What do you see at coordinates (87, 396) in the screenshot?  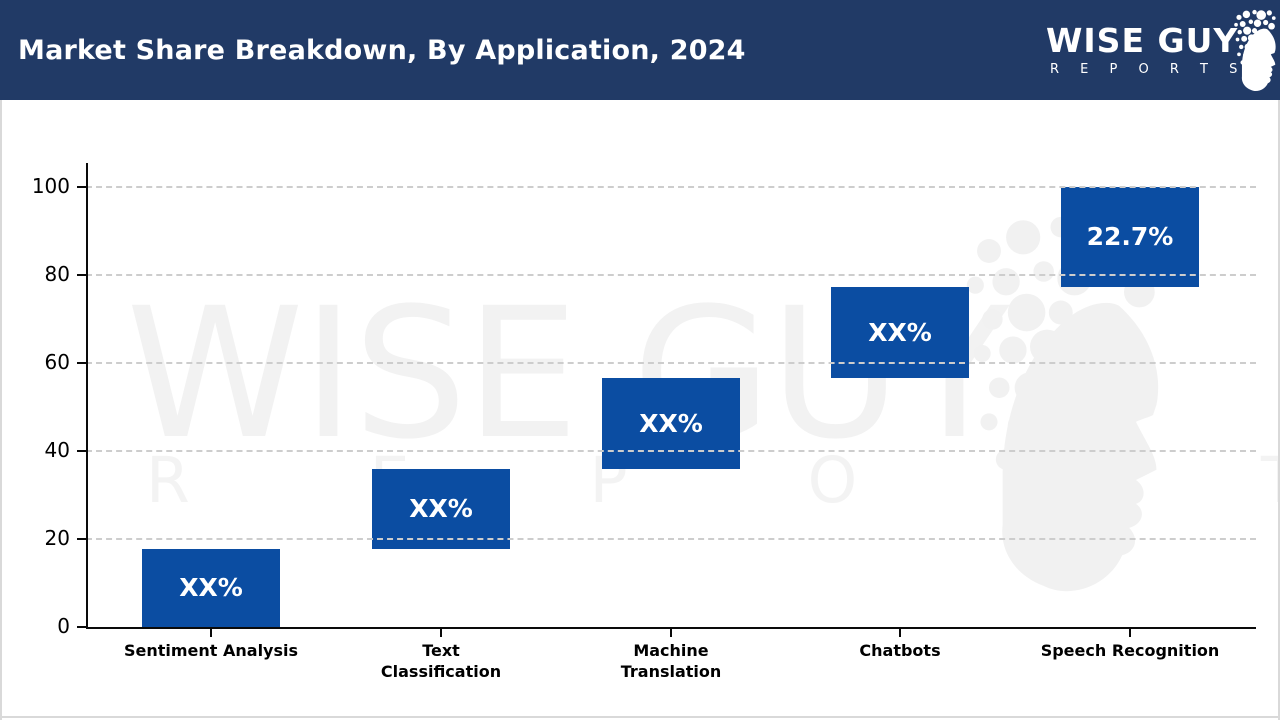 I see `y-axis-spine` at bounding box center [87, 396].